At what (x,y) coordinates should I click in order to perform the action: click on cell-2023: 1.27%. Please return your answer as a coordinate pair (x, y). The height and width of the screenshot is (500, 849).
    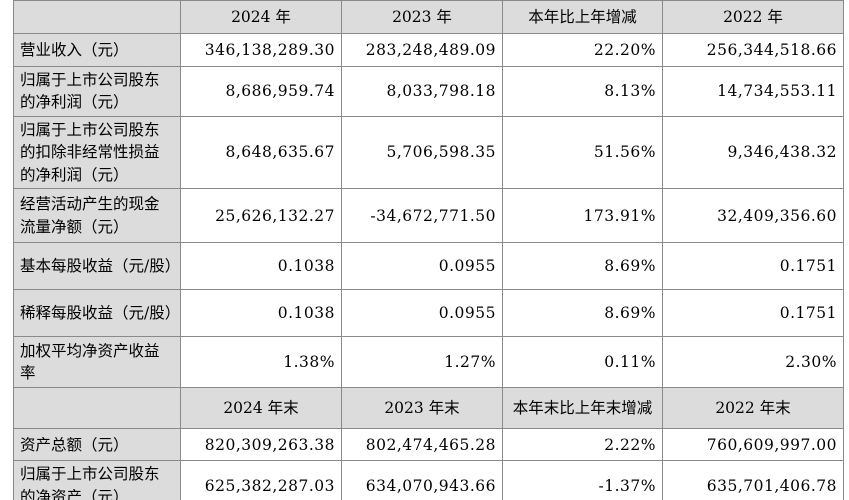
    Looking at the image, I should click on (422, 362).